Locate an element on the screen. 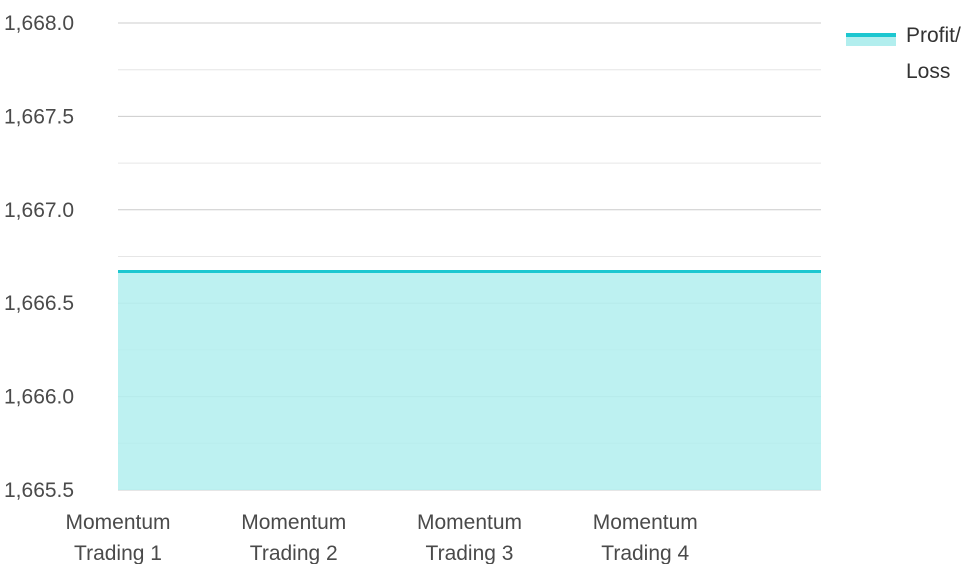  legend-label-line2: Loss is located at coordinates (928, 71).